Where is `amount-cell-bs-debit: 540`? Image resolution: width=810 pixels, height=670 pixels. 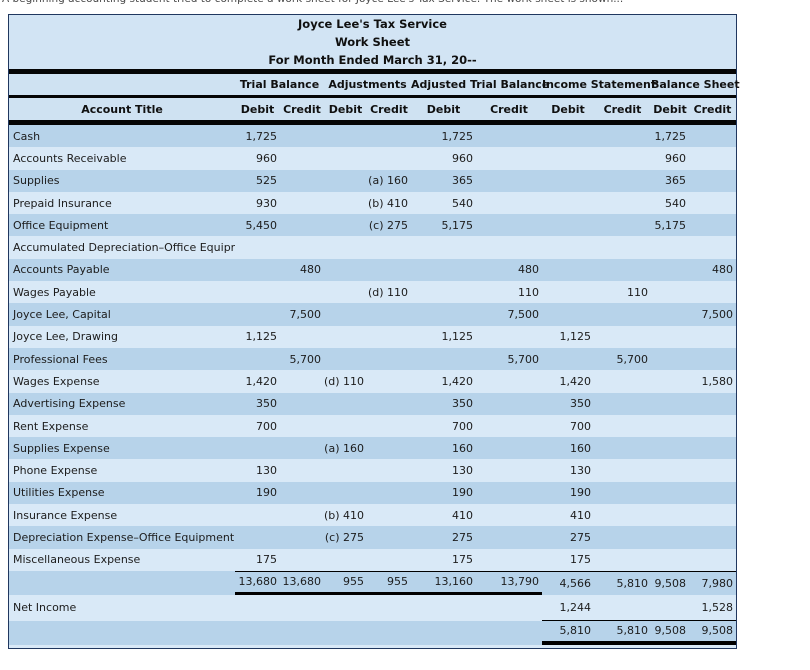
amount-cell-bs-debit: 540 is located at coordinates (675, 203).